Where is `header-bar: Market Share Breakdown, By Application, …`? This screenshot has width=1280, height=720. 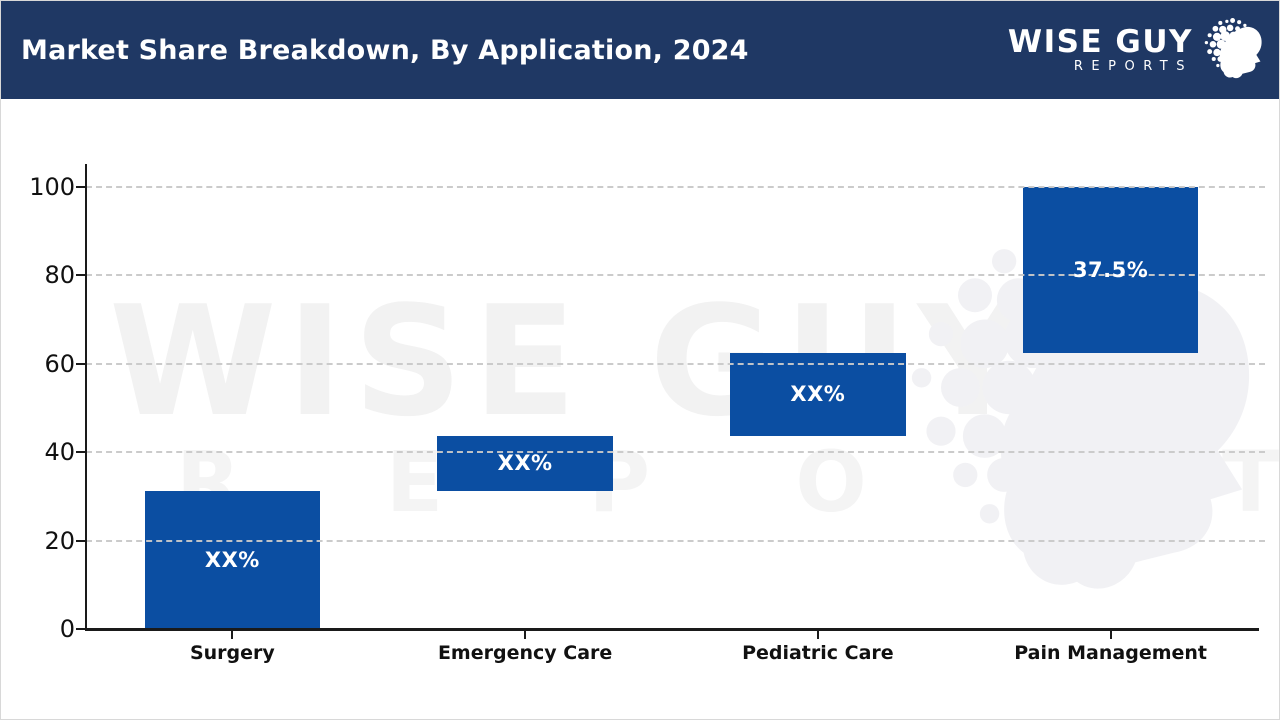 header-bar: Market Share Breakdown, By Application, … is located at coordinates (640, 50).